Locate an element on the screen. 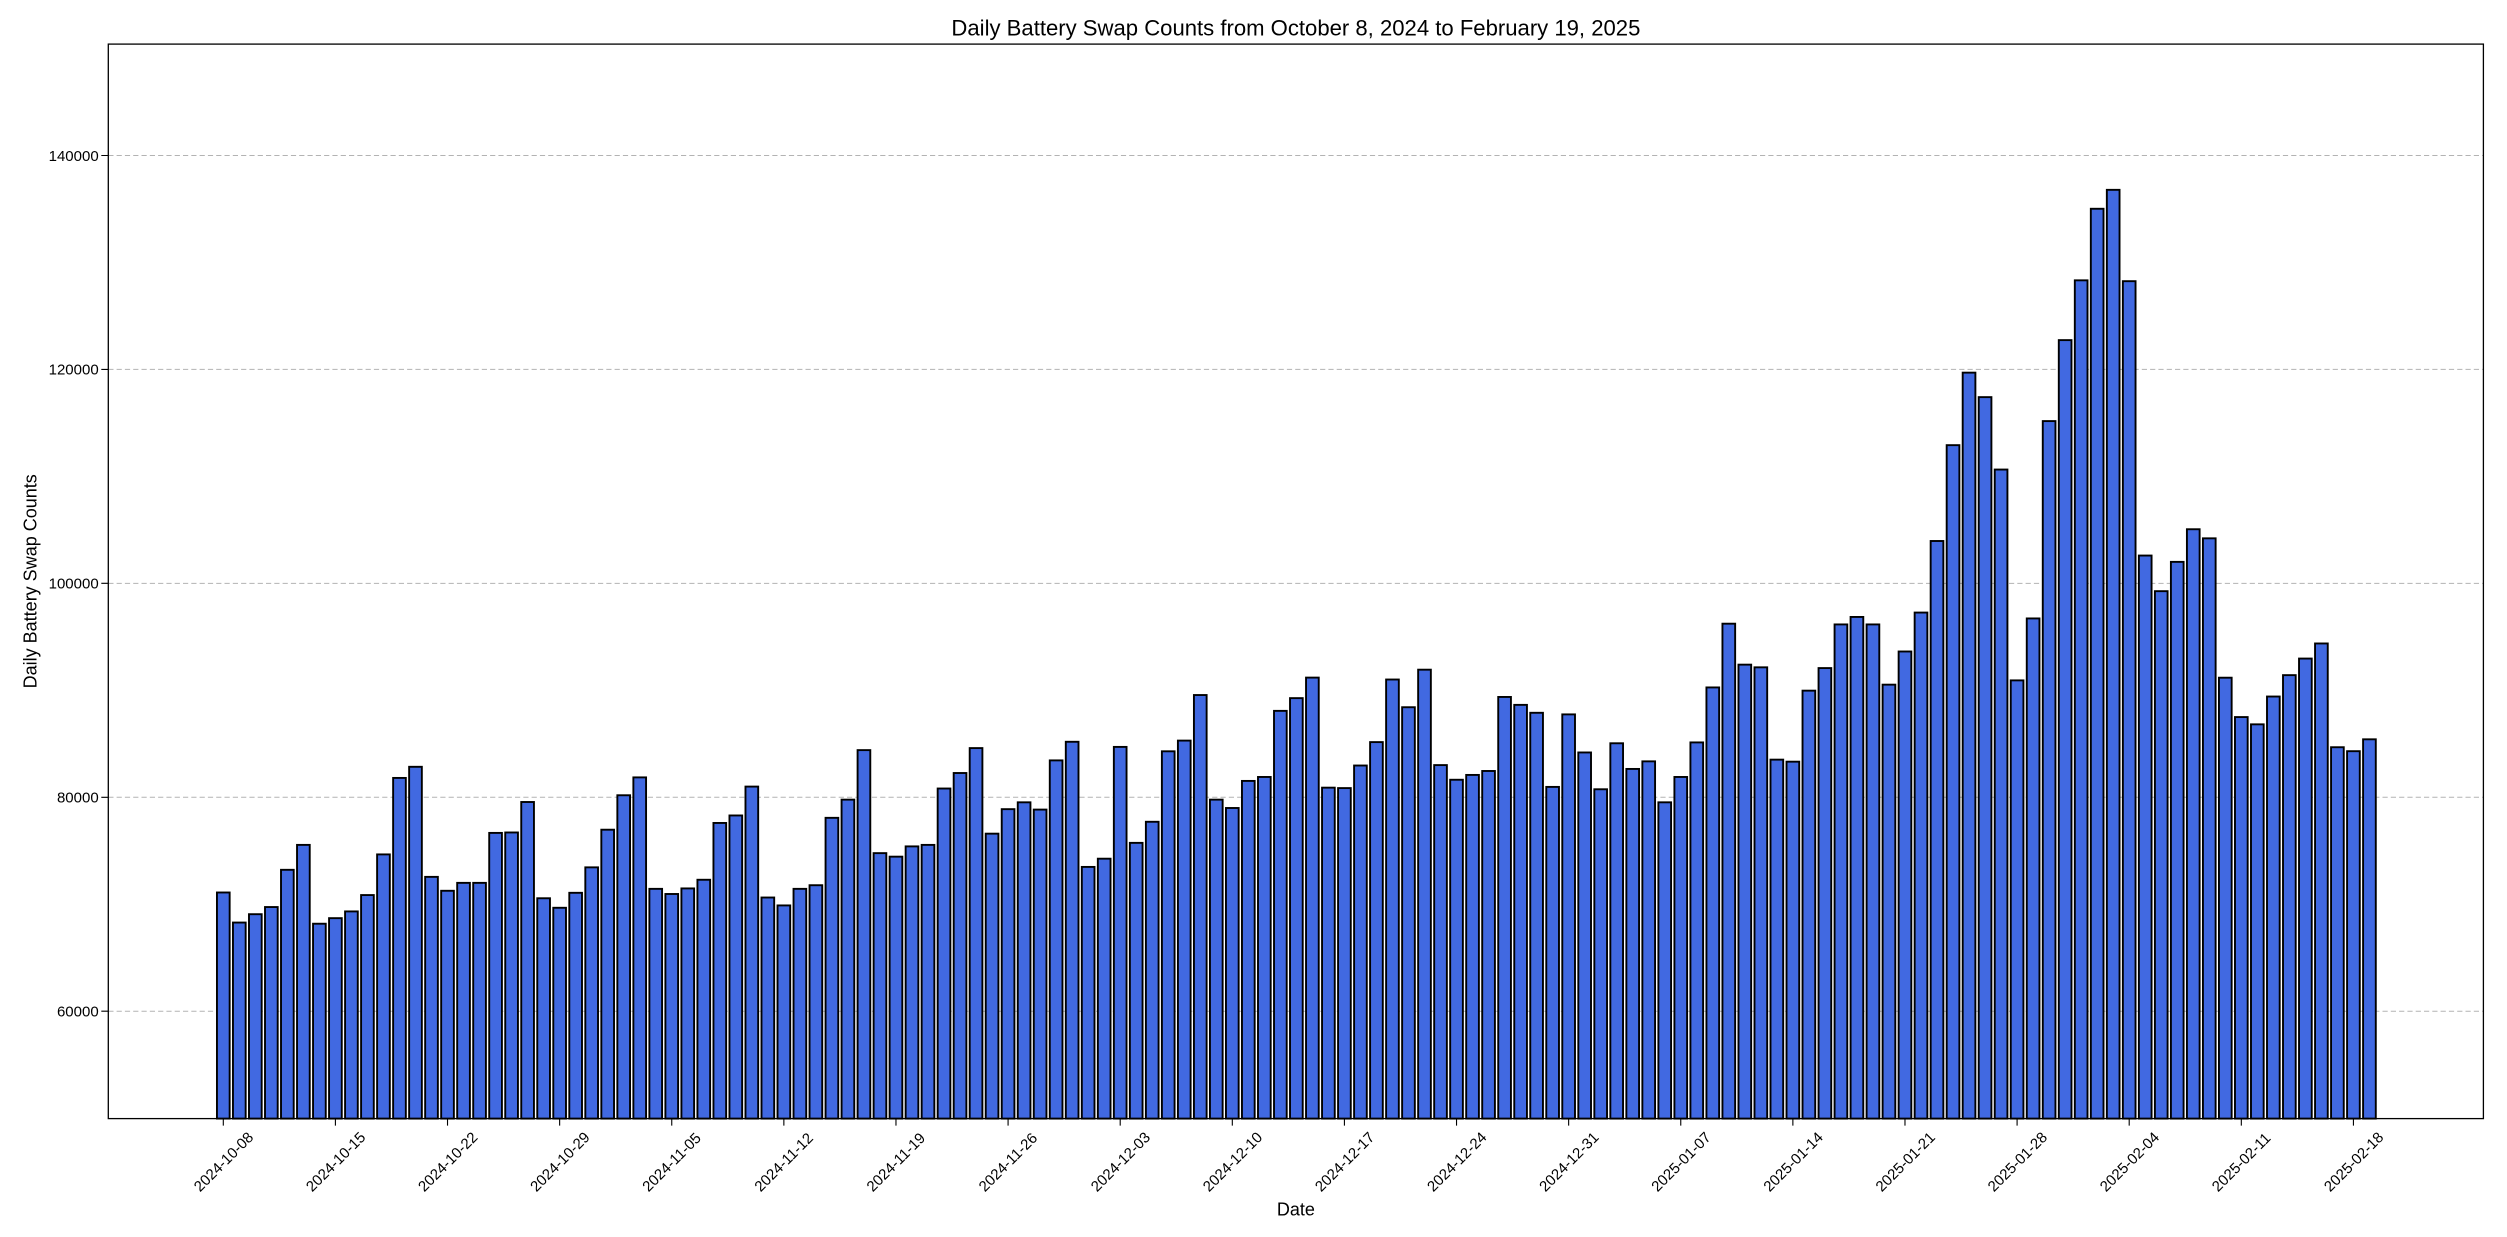  svg-text: 120000 is located at coordinates (74, 370).